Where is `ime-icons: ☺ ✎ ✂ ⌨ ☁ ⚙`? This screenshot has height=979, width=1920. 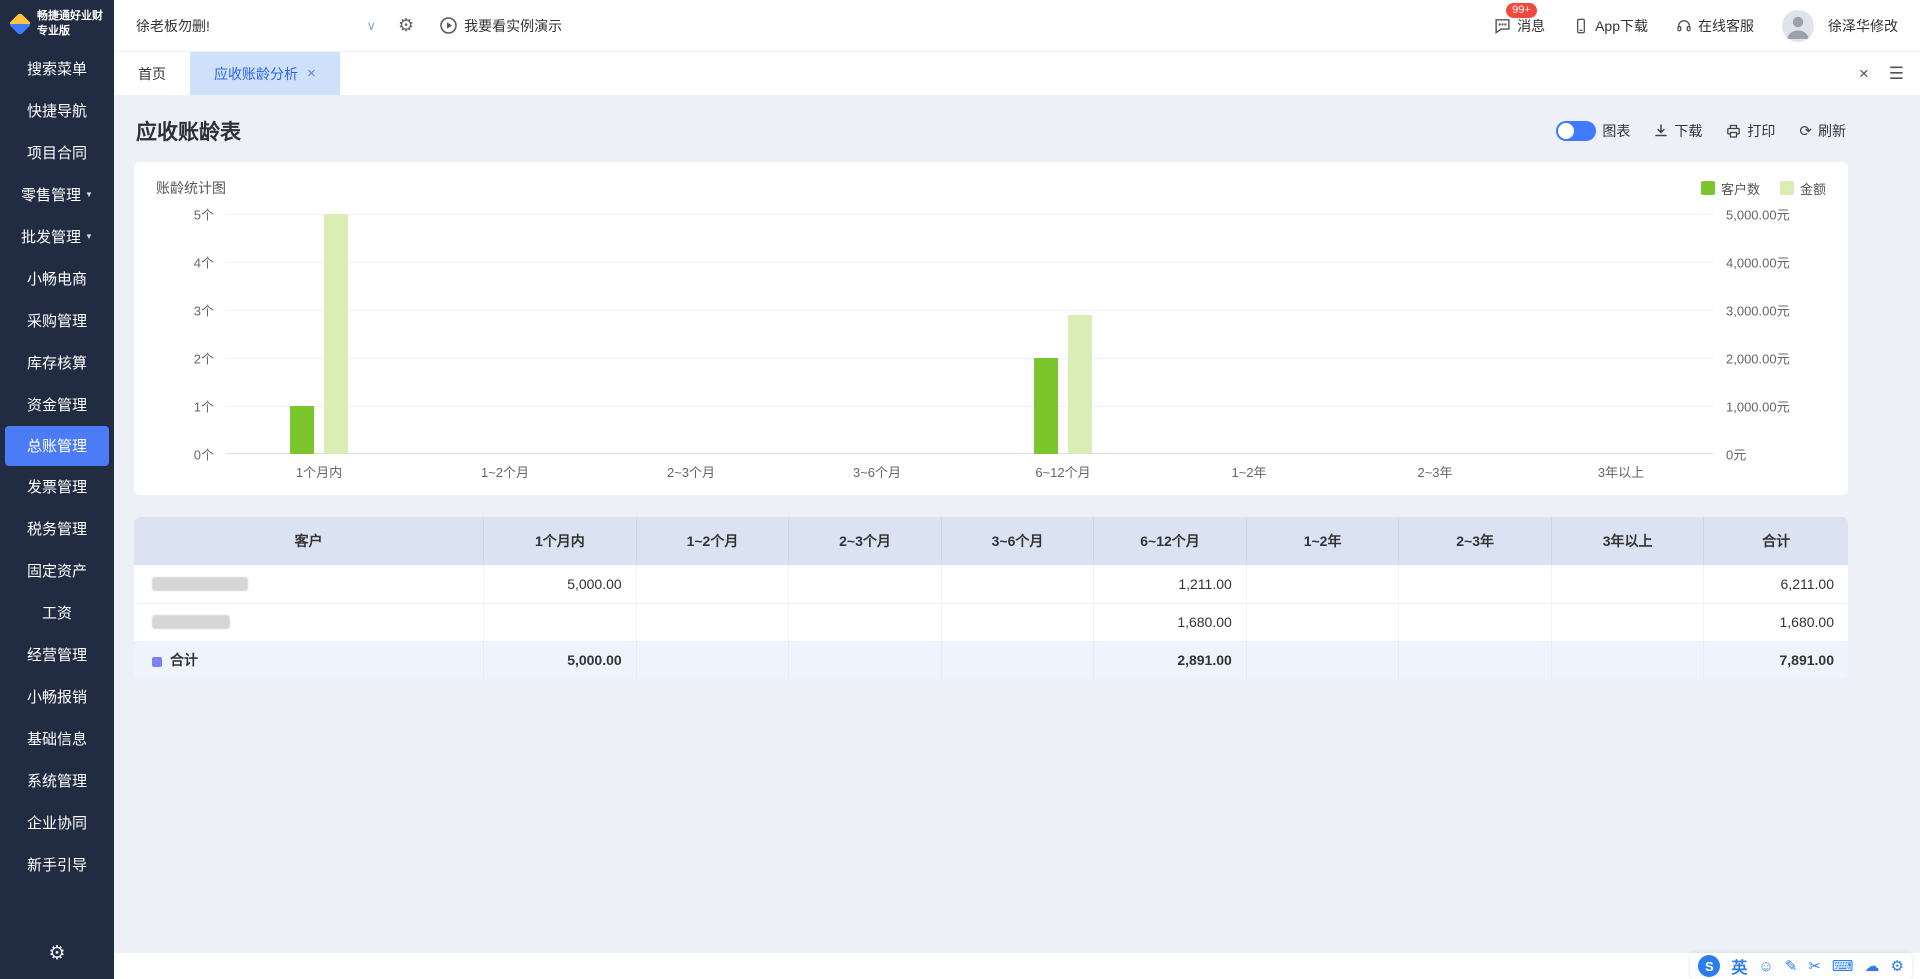
ime-icons: ☺ ✎ ✂ ⌨ ☁ ⚙ is located at coordinates (1831, 966).